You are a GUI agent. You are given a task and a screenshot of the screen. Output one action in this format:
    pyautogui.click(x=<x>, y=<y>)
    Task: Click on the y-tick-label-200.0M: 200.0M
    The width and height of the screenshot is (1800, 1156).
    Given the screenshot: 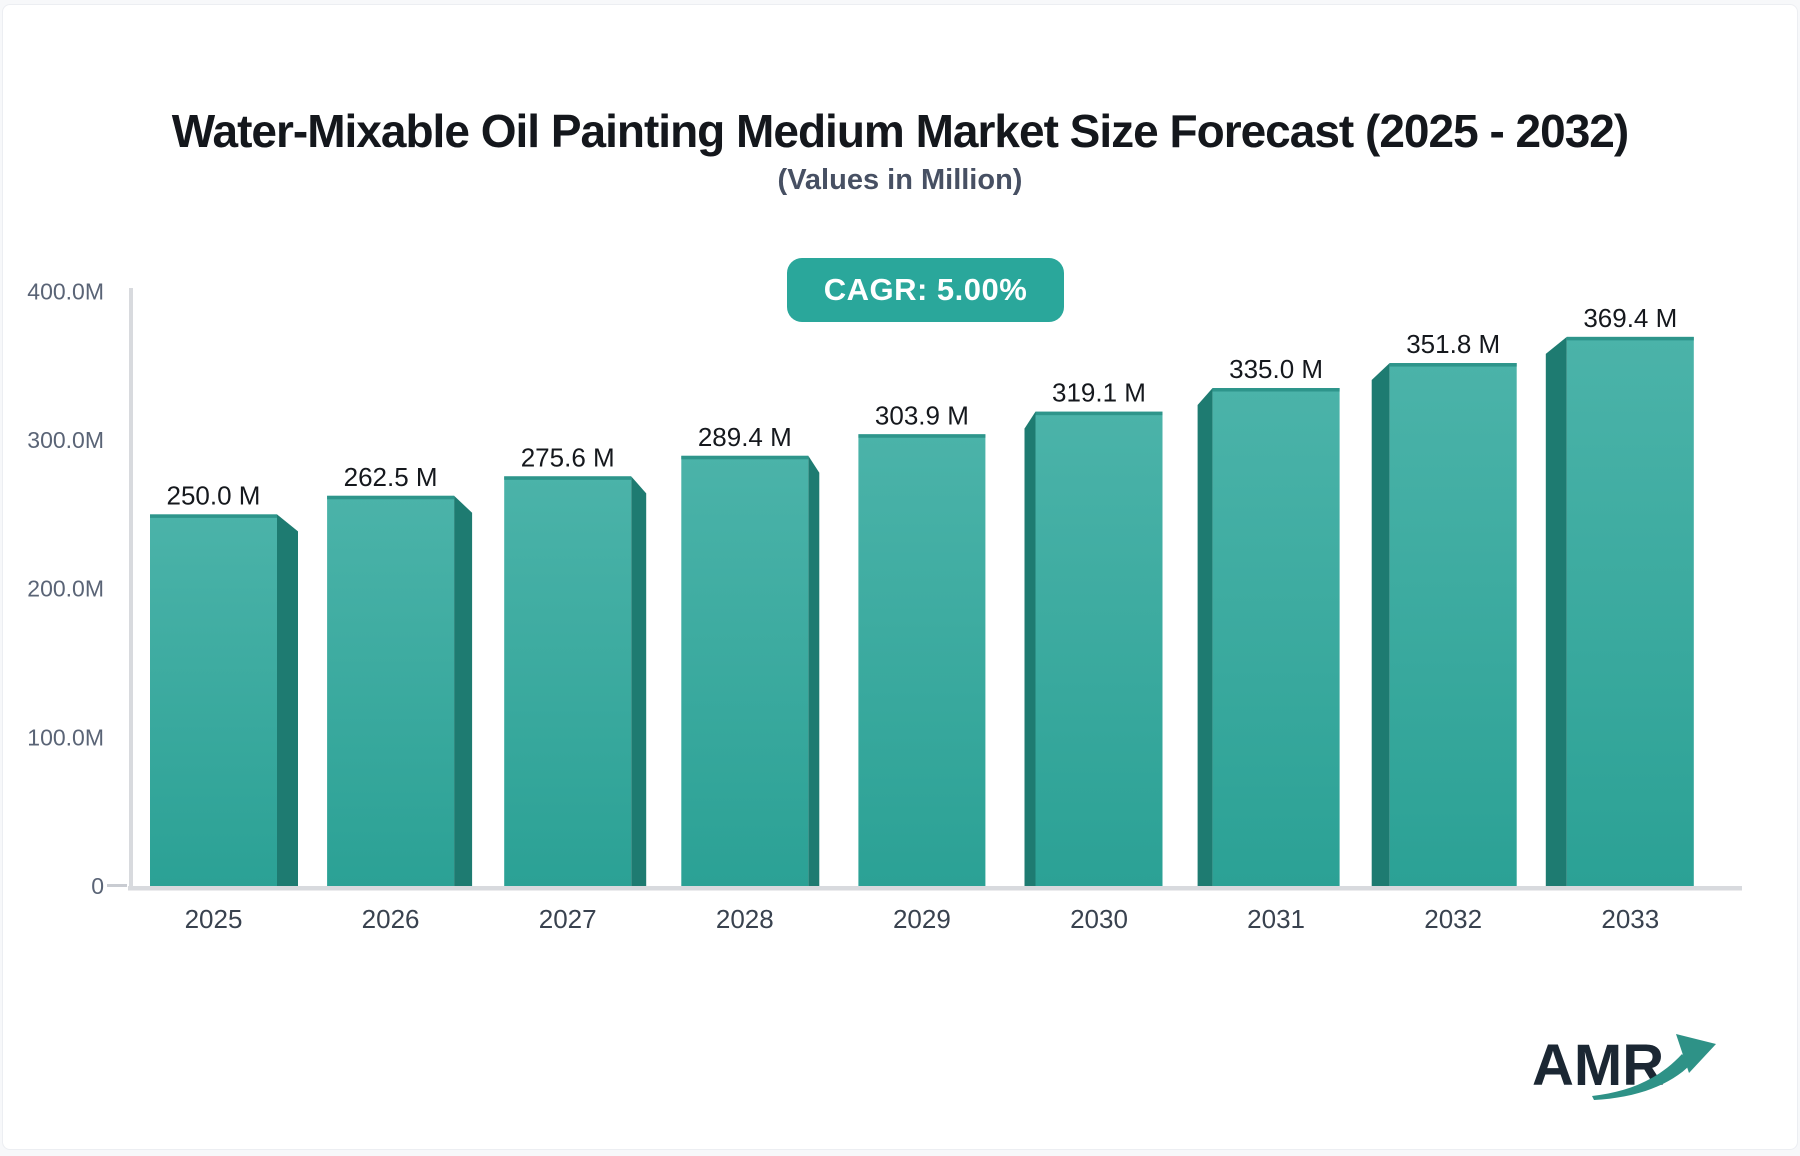 What is the action you would take?
    pyautogui.click(x=65, y=589)
    